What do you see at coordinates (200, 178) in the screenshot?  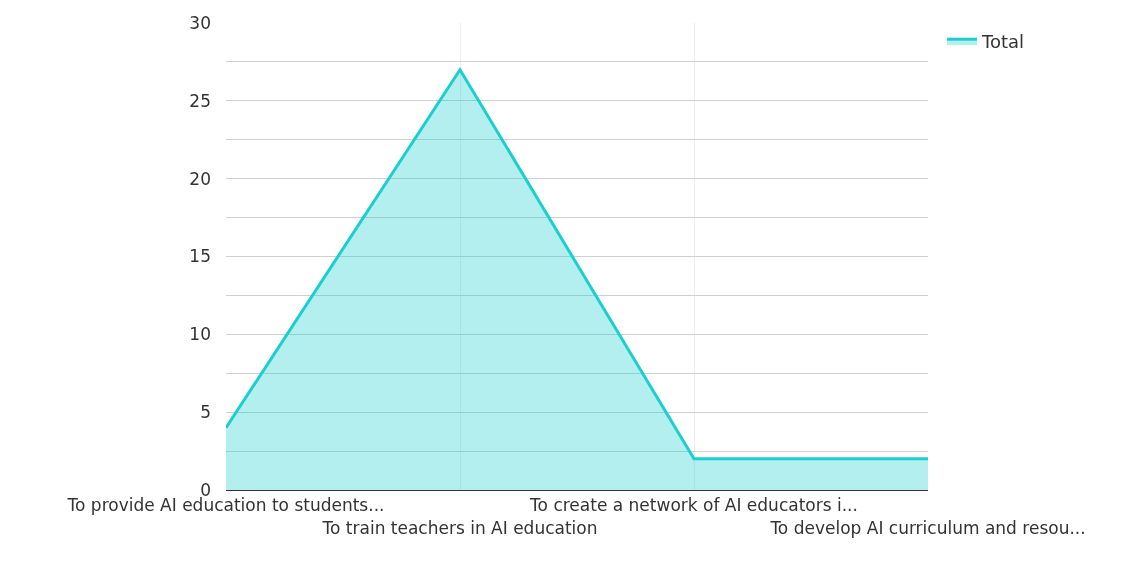 I see `y-tick-label: 20` at bounding box center [200, 178].